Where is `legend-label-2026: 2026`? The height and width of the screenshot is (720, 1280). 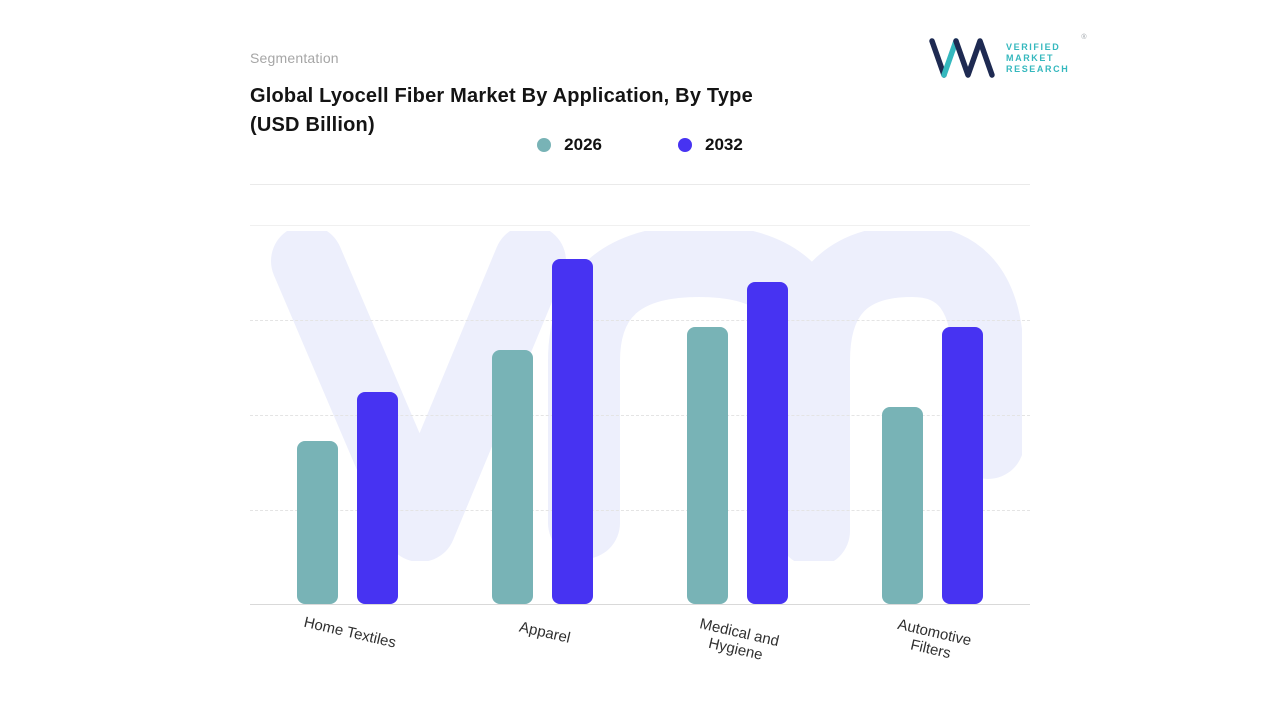
legend-label-2026: 2026 is located at coordinates (583, 144).